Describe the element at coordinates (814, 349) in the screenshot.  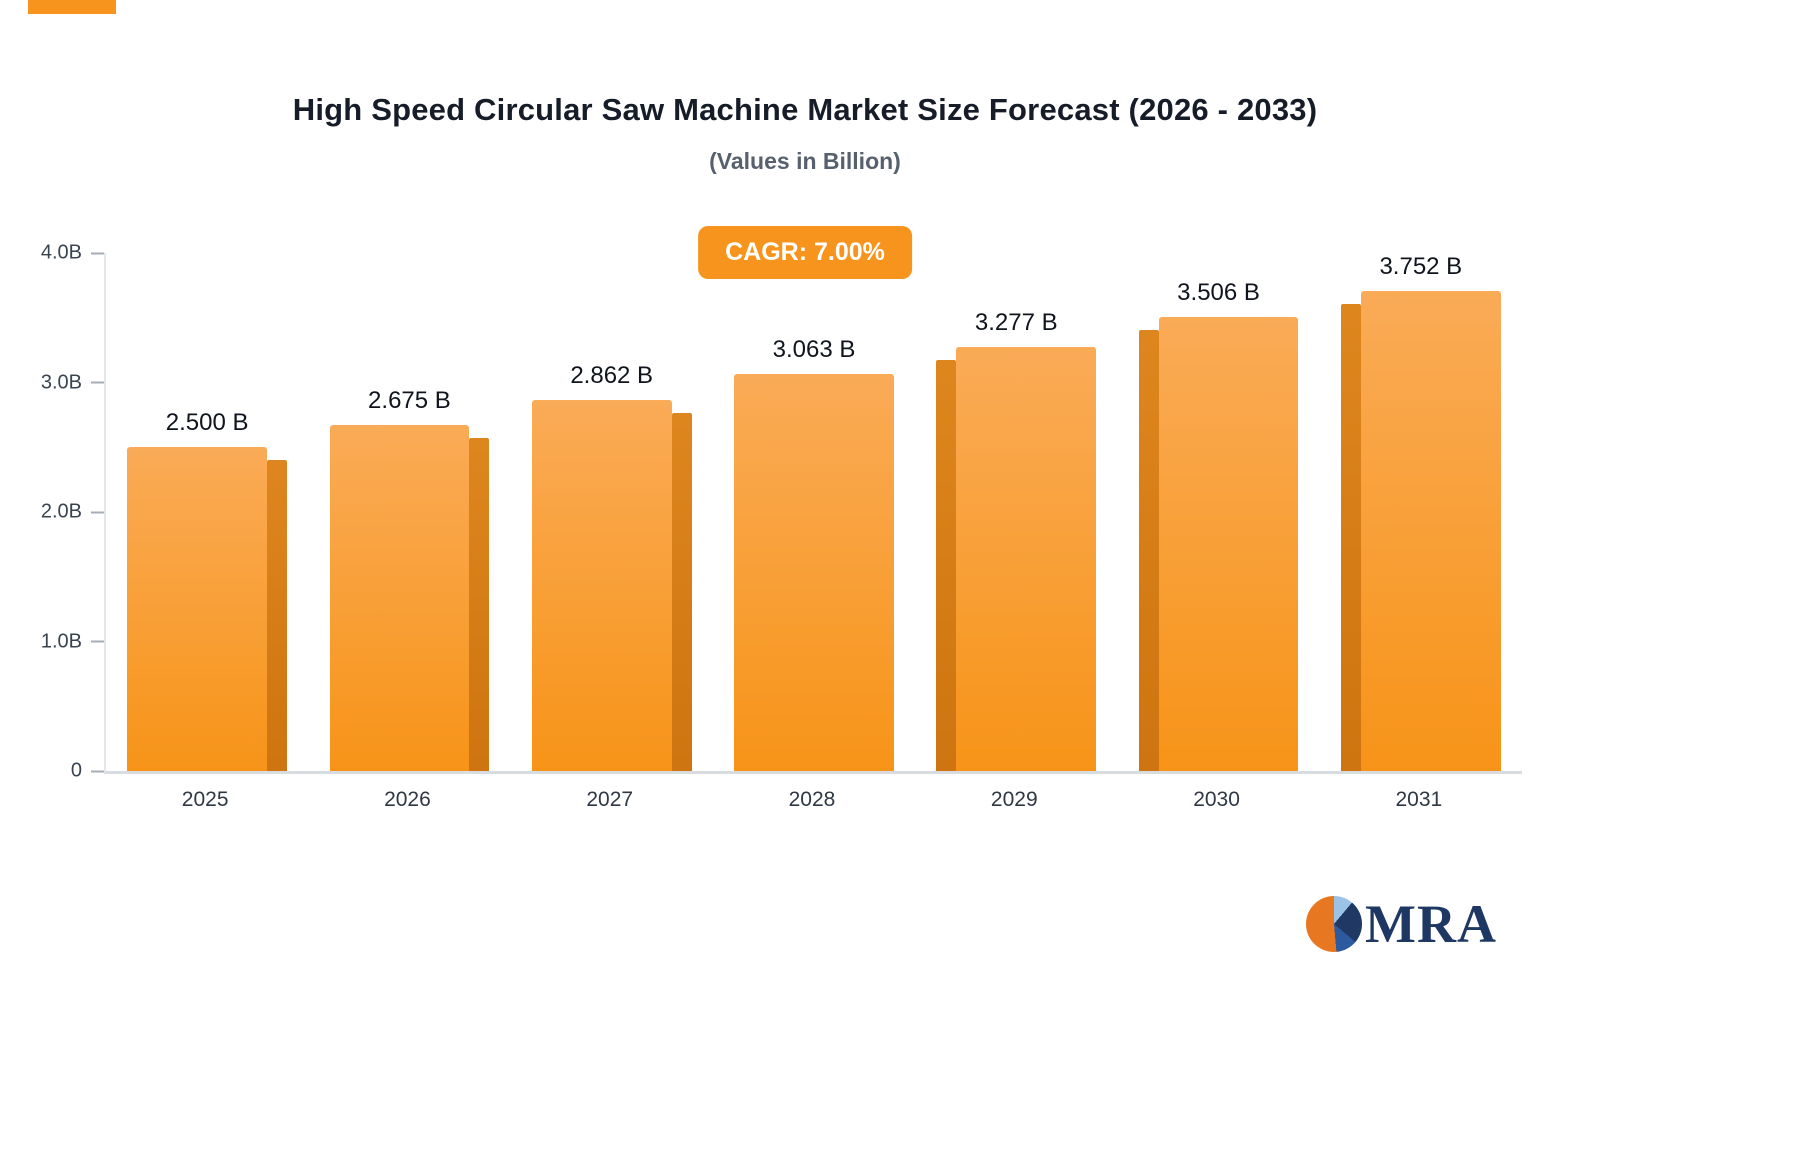
I see `bar-value-label: 3.063 B` at that location.